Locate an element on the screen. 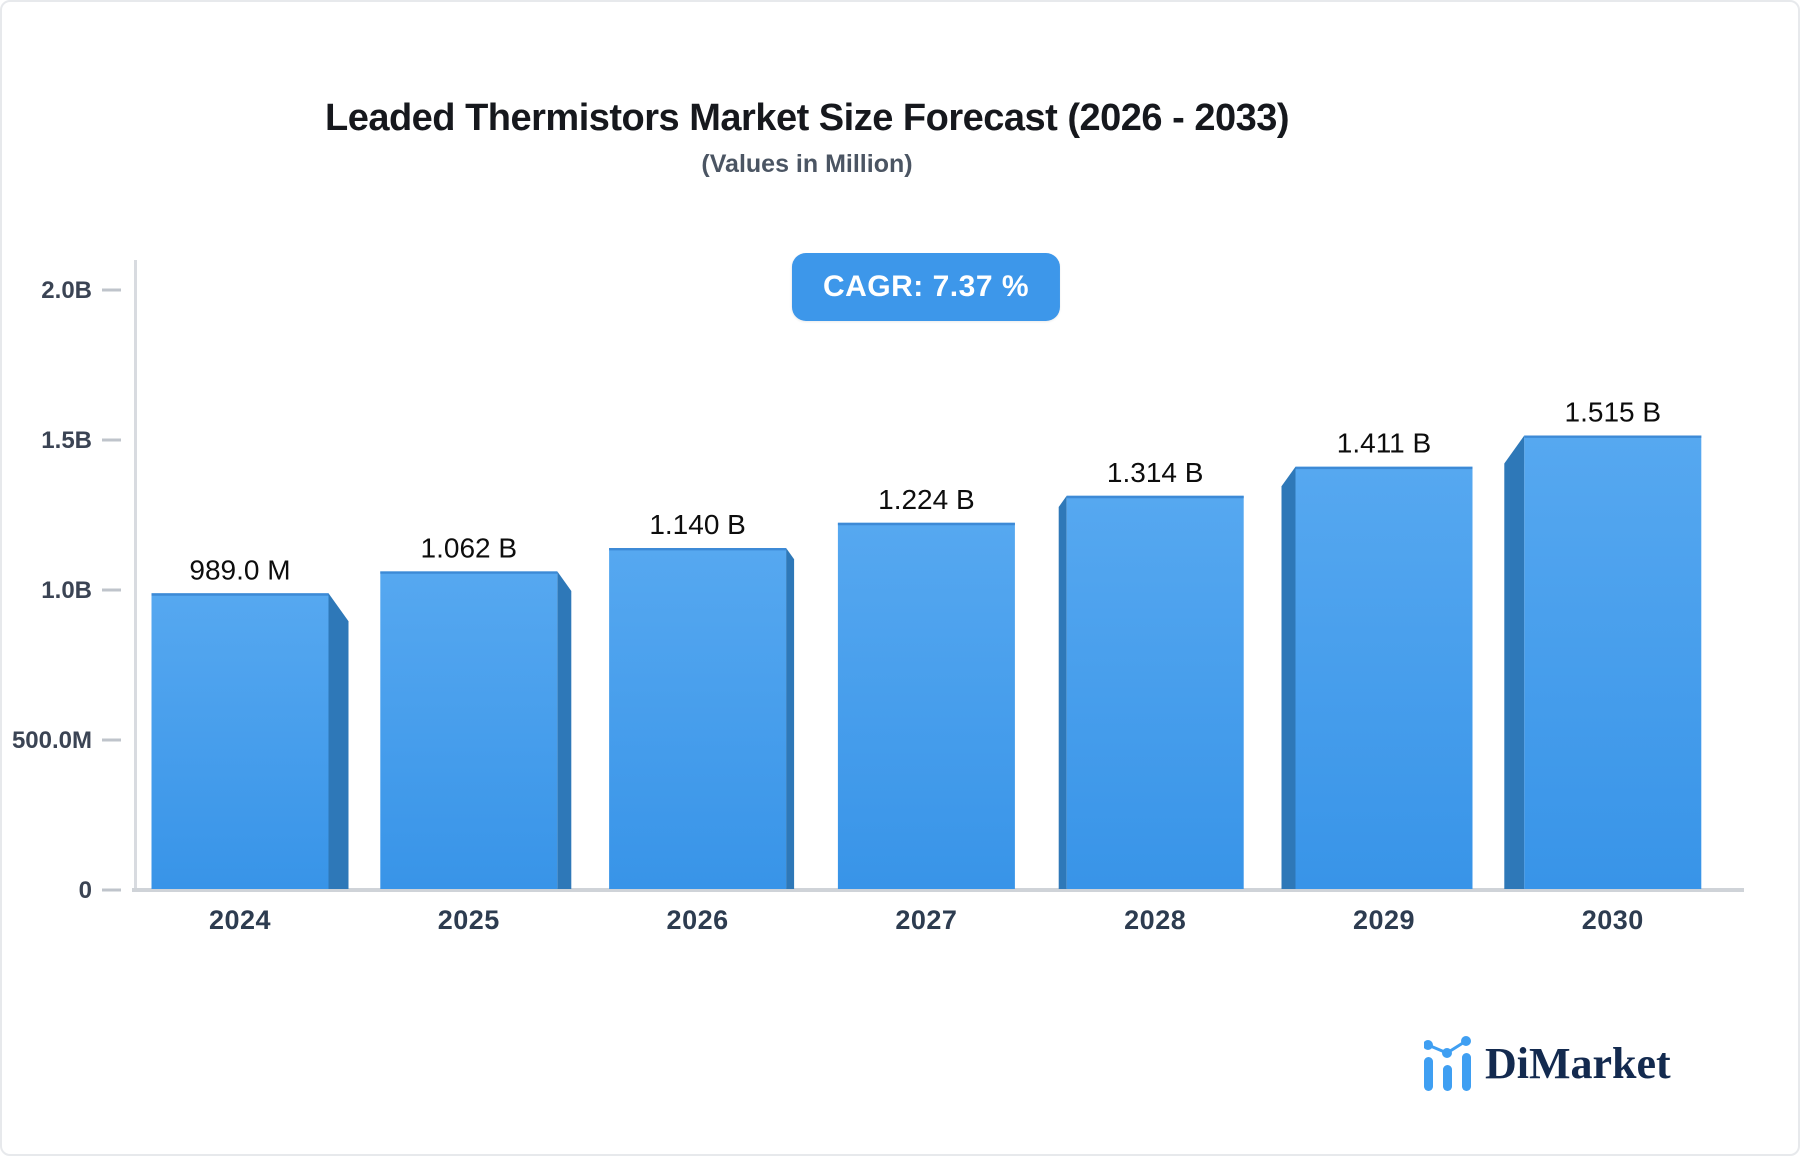  y-tick-label: 500.0M is located at coordinates (52, 740).